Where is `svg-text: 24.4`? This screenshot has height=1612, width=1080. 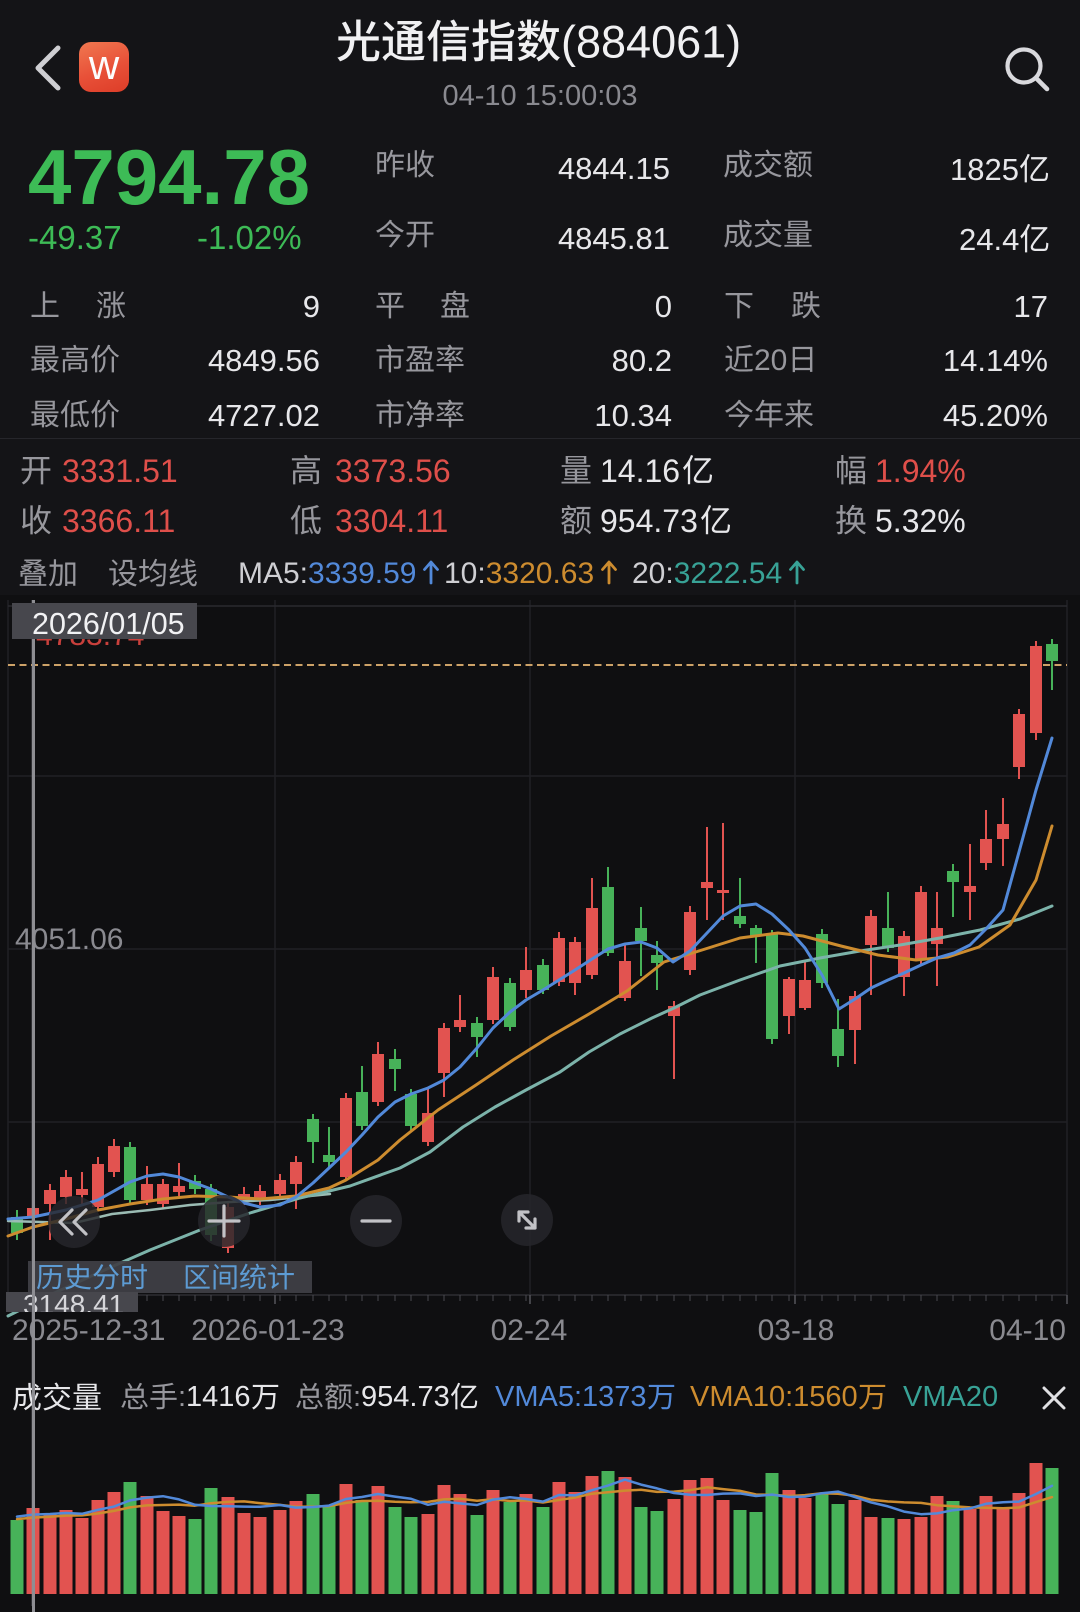 svg-text: 24.4 is located at coordinates (989, 239).